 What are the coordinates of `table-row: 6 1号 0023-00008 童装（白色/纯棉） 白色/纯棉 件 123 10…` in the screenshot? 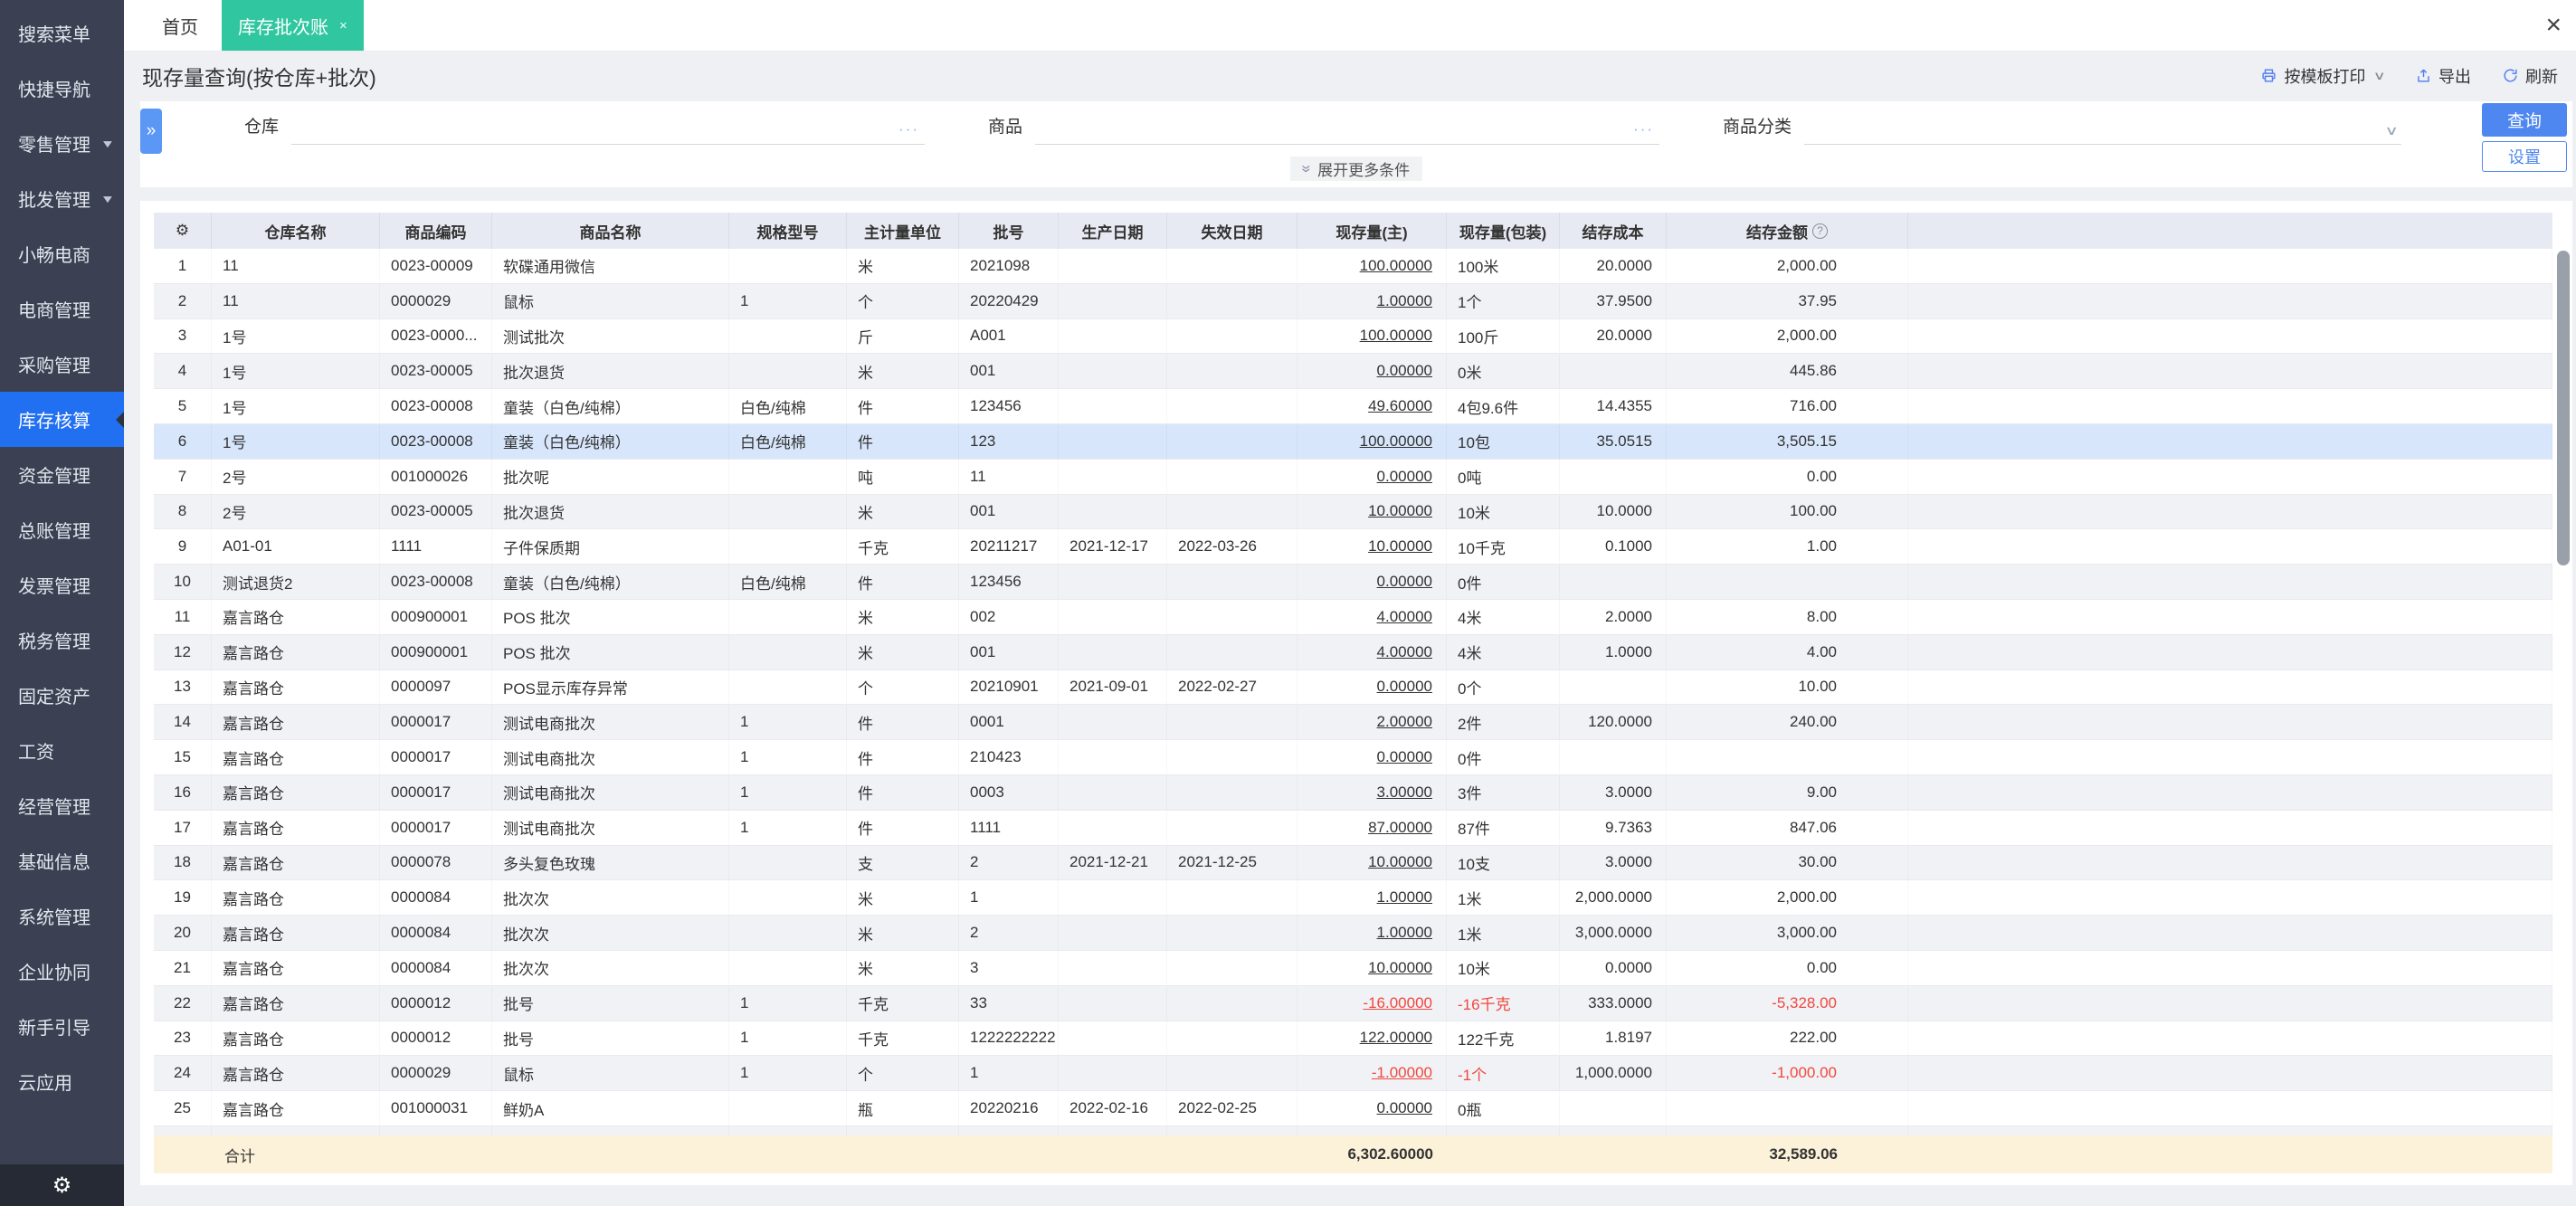 It's located at (1353, 441).